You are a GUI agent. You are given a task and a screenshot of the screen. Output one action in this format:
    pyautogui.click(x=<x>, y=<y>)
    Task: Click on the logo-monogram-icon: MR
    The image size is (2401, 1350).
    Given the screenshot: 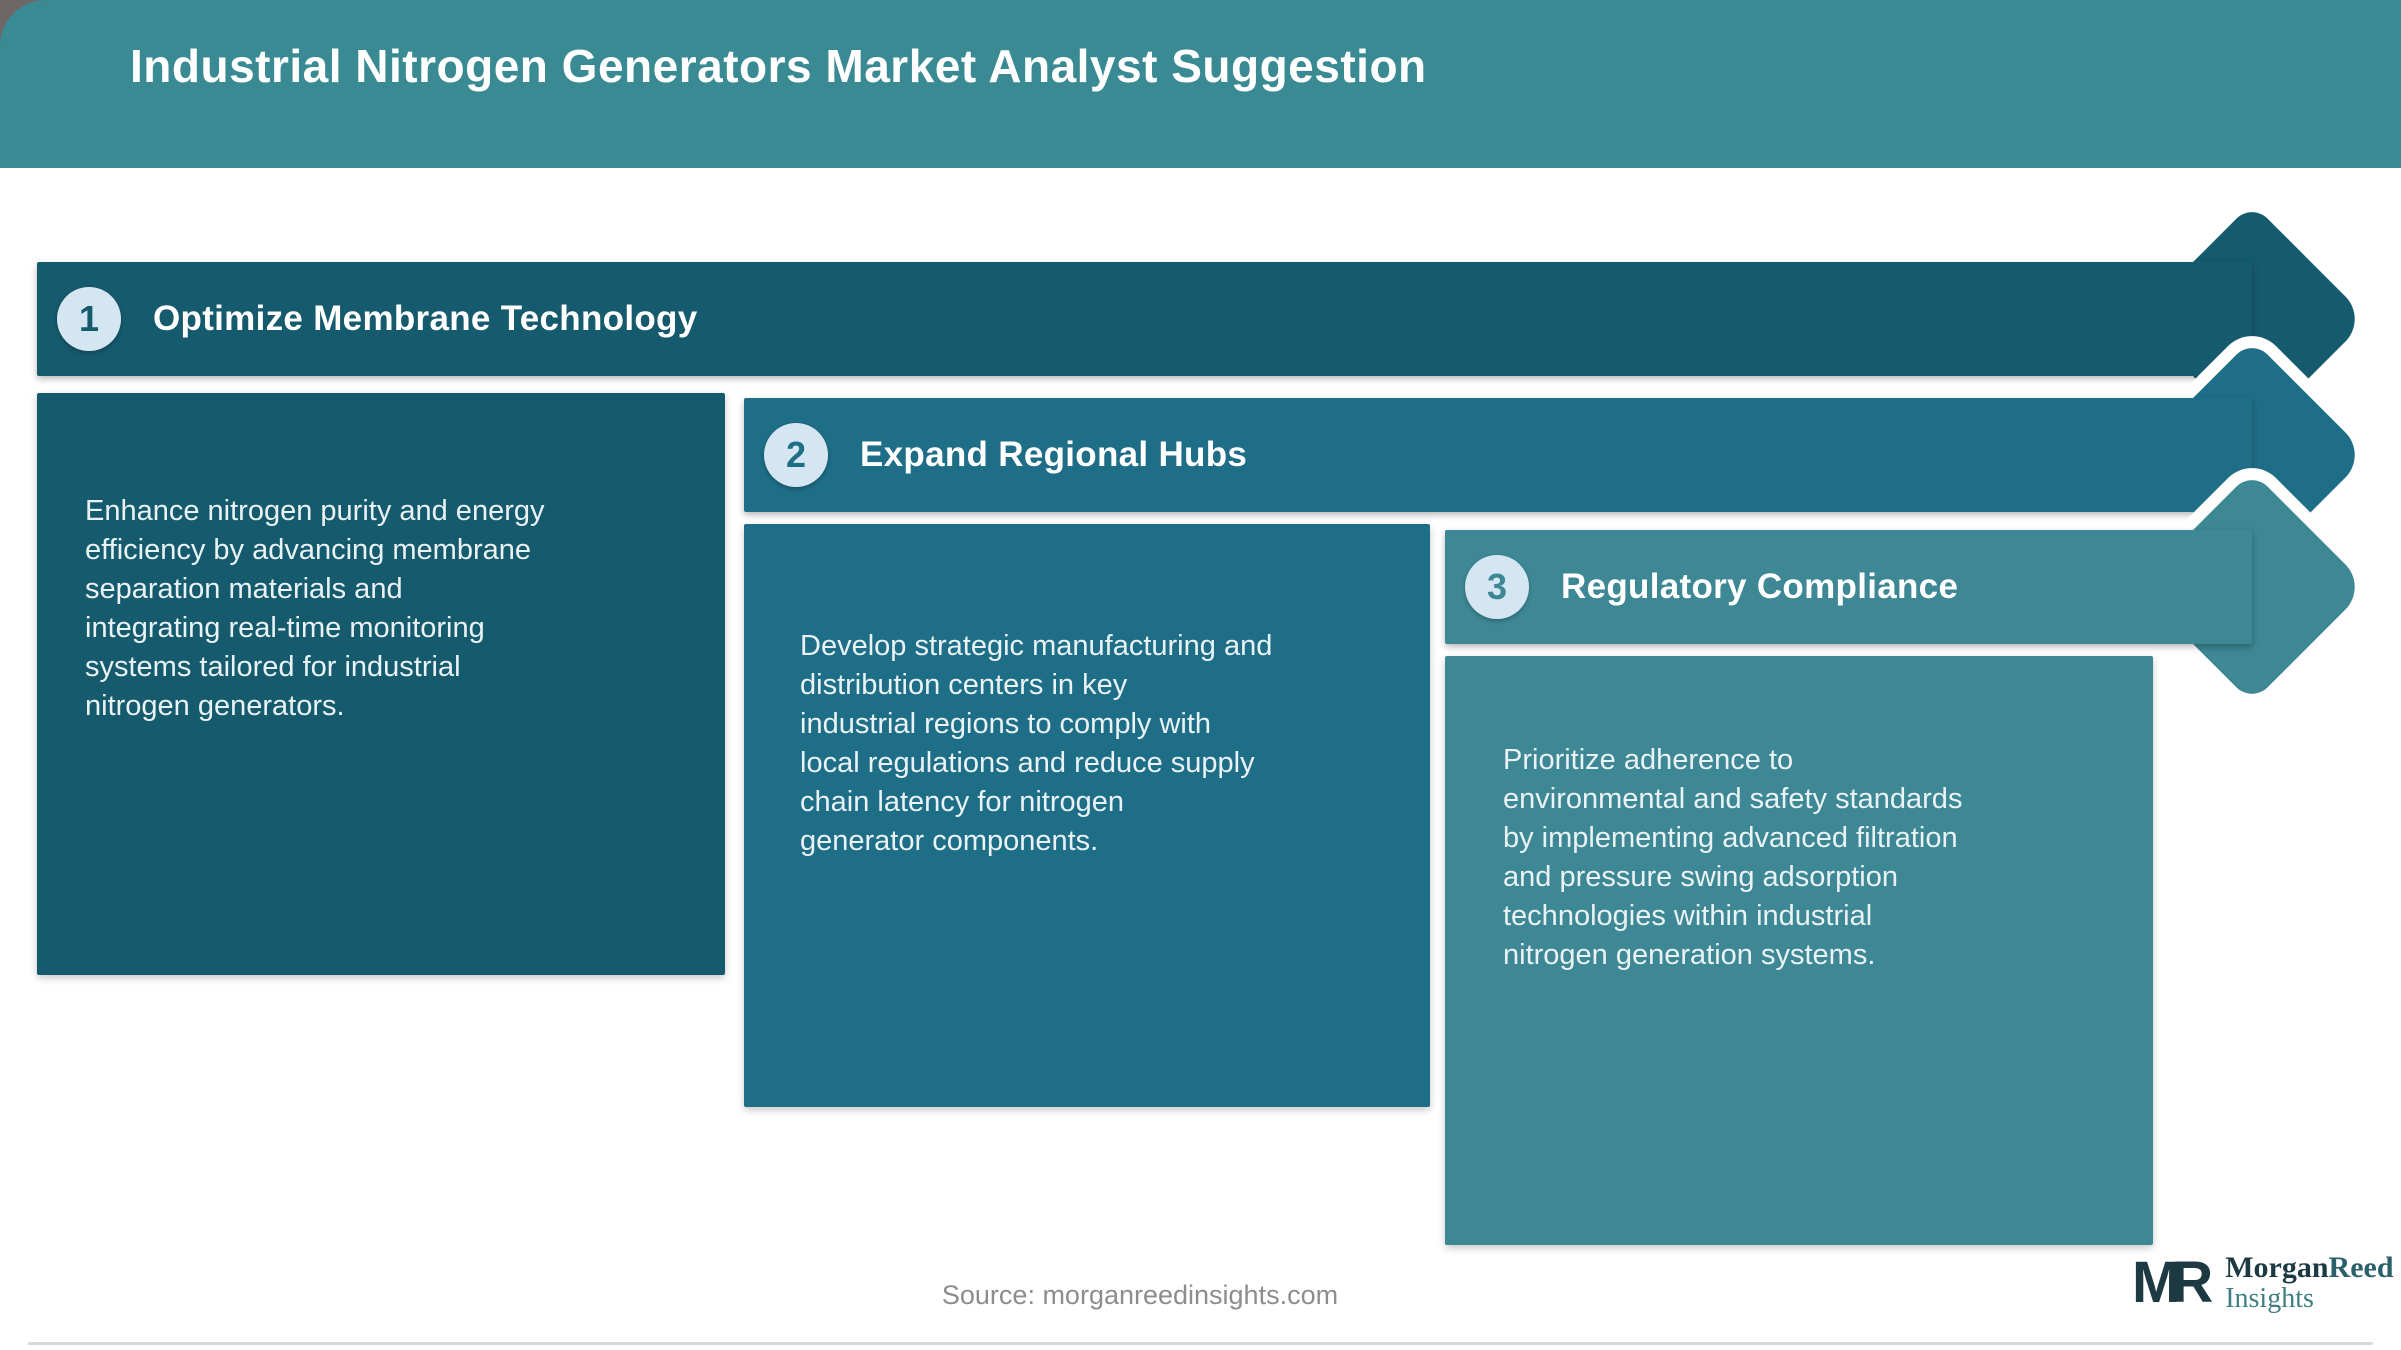 What is the action you would take?
    pyautogui.click(x=2172, y=1283)
    